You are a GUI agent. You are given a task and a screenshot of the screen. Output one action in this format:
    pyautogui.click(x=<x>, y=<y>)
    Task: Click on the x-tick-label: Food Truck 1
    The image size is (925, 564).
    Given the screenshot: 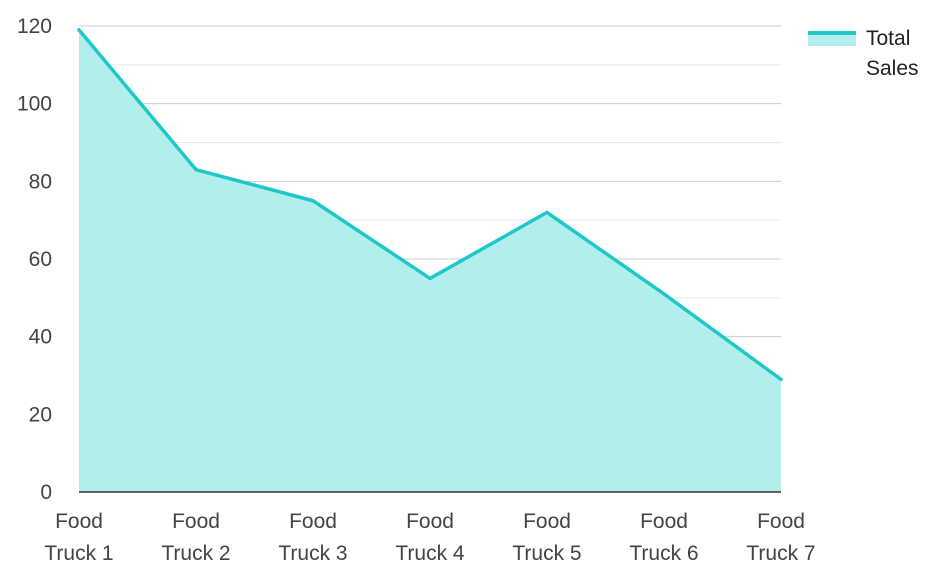 What is the action you would take?
    pyautogui.click(x=78, y=537)
    